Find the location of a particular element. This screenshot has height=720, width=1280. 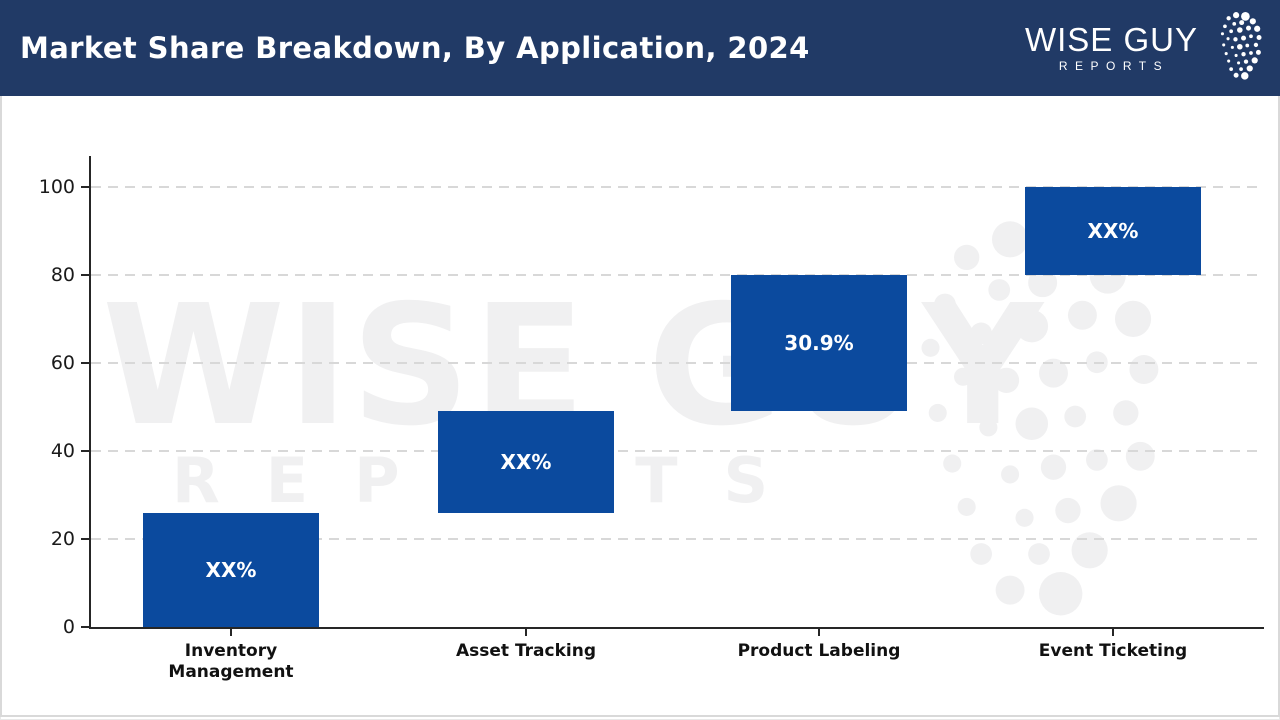

brand-wordmark: WISE GUY REPORTS is located at coordinates (1111, 48).